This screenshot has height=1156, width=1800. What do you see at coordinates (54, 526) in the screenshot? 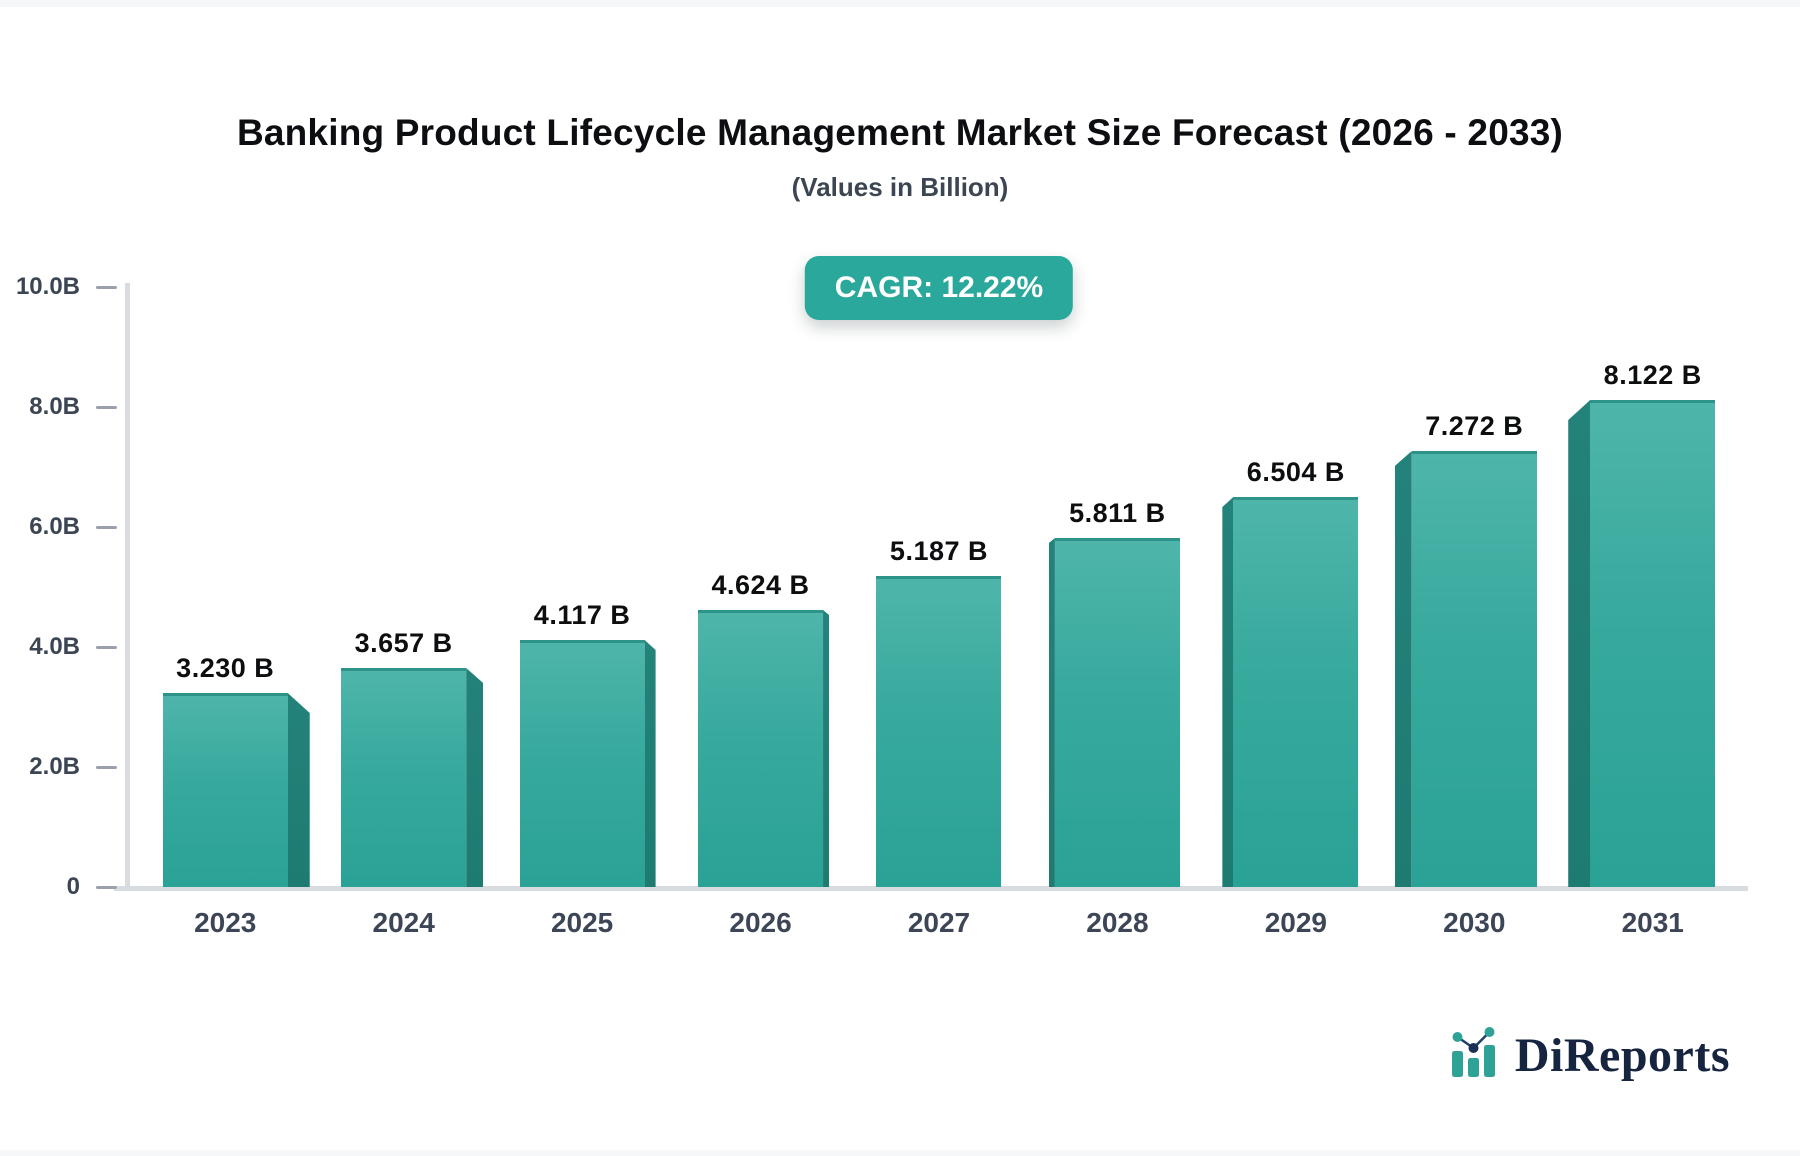
I see `y-tick-label: 6.0B` at bounding box center [54, 526].